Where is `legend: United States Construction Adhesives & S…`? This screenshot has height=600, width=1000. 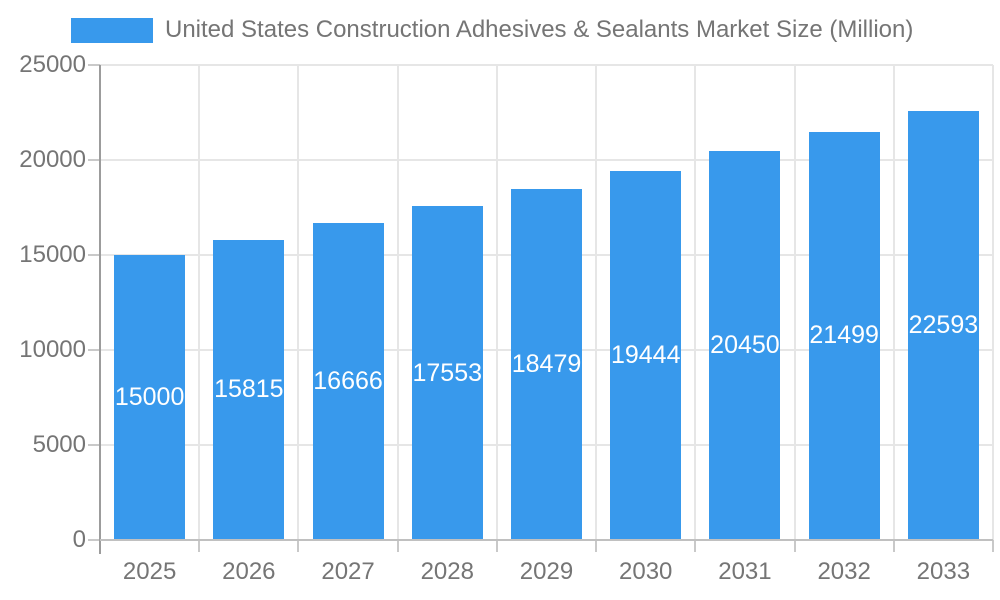
legend: United States Construction Adhesives & S… is located at coordinates (492, 29).